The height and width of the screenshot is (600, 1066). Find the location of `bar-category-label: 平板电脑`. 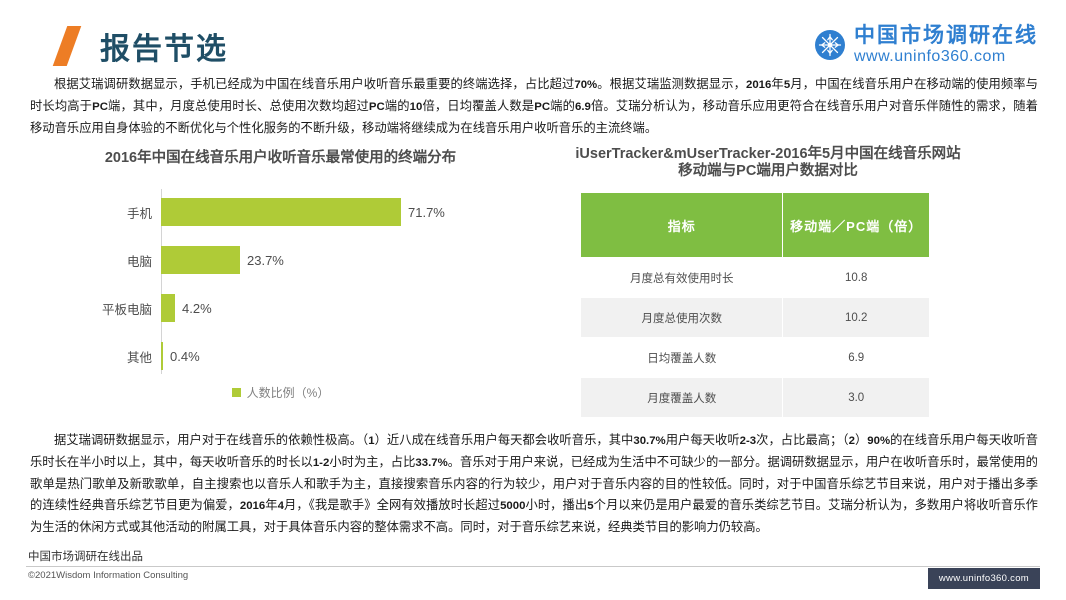

bar-category-label: 平板电脑 is located at coordinates (126, 309).